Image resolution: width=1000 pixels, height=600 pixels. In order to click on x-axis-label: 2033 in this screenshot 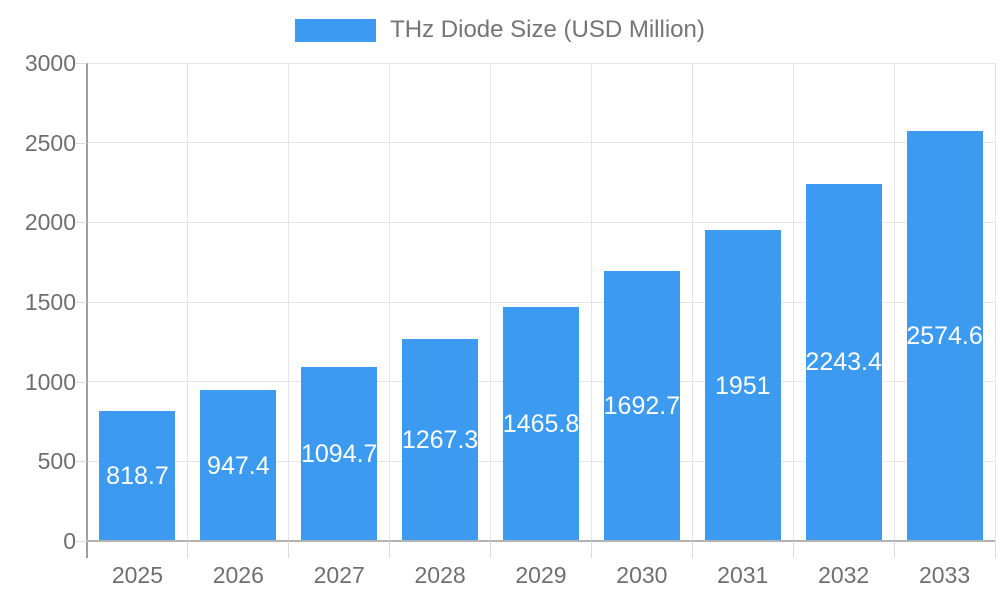, I will do `click(944, 575)`.